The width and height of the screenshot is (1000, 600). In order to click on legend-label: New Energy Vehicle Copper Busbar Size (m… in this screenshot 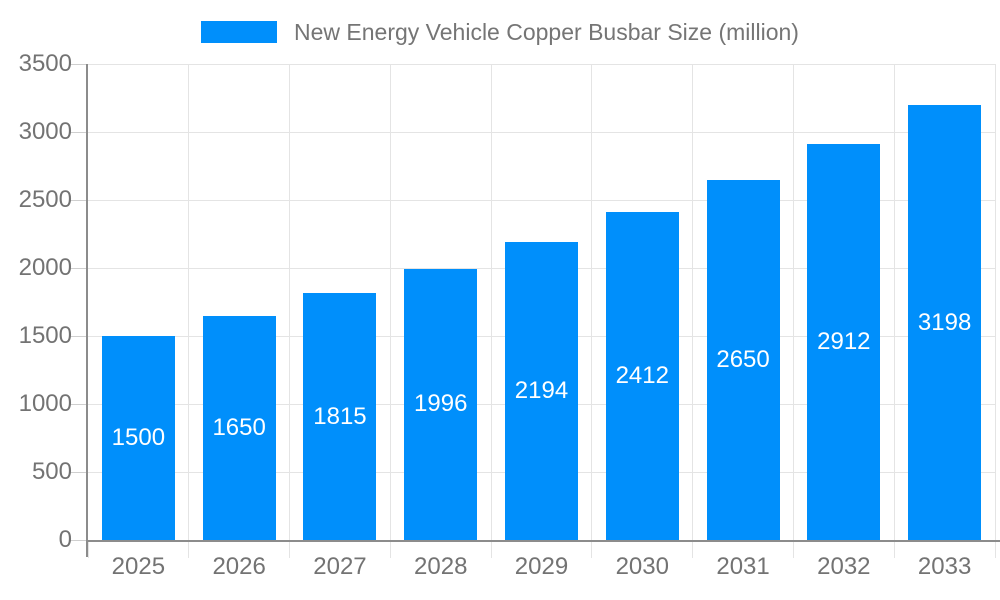, I will do `click(546, 32)`.